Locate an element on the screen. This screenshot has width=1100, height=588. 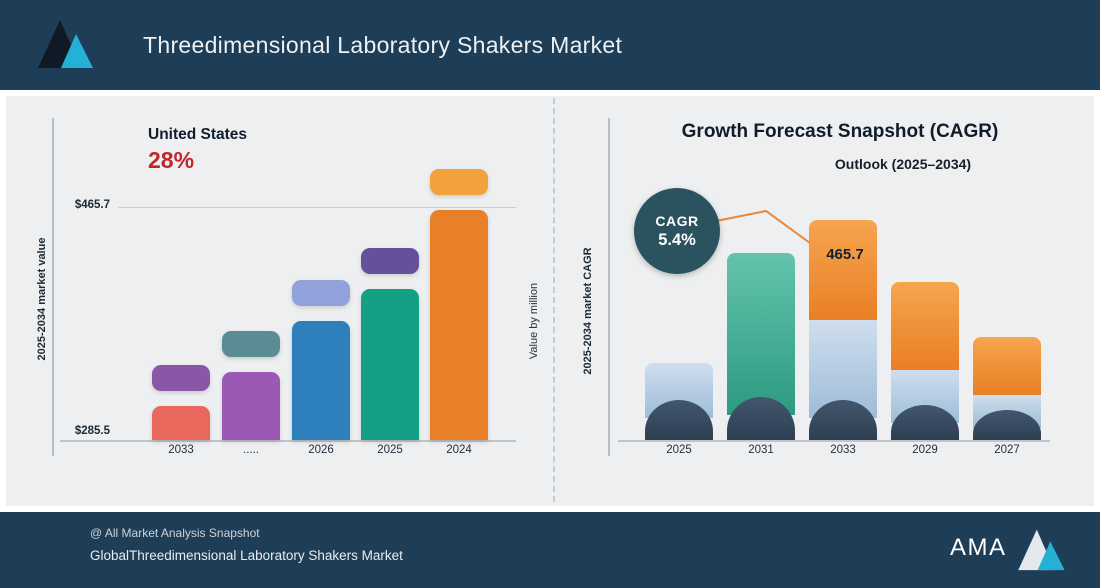
panel-divider is located at coordinates (554, 300).